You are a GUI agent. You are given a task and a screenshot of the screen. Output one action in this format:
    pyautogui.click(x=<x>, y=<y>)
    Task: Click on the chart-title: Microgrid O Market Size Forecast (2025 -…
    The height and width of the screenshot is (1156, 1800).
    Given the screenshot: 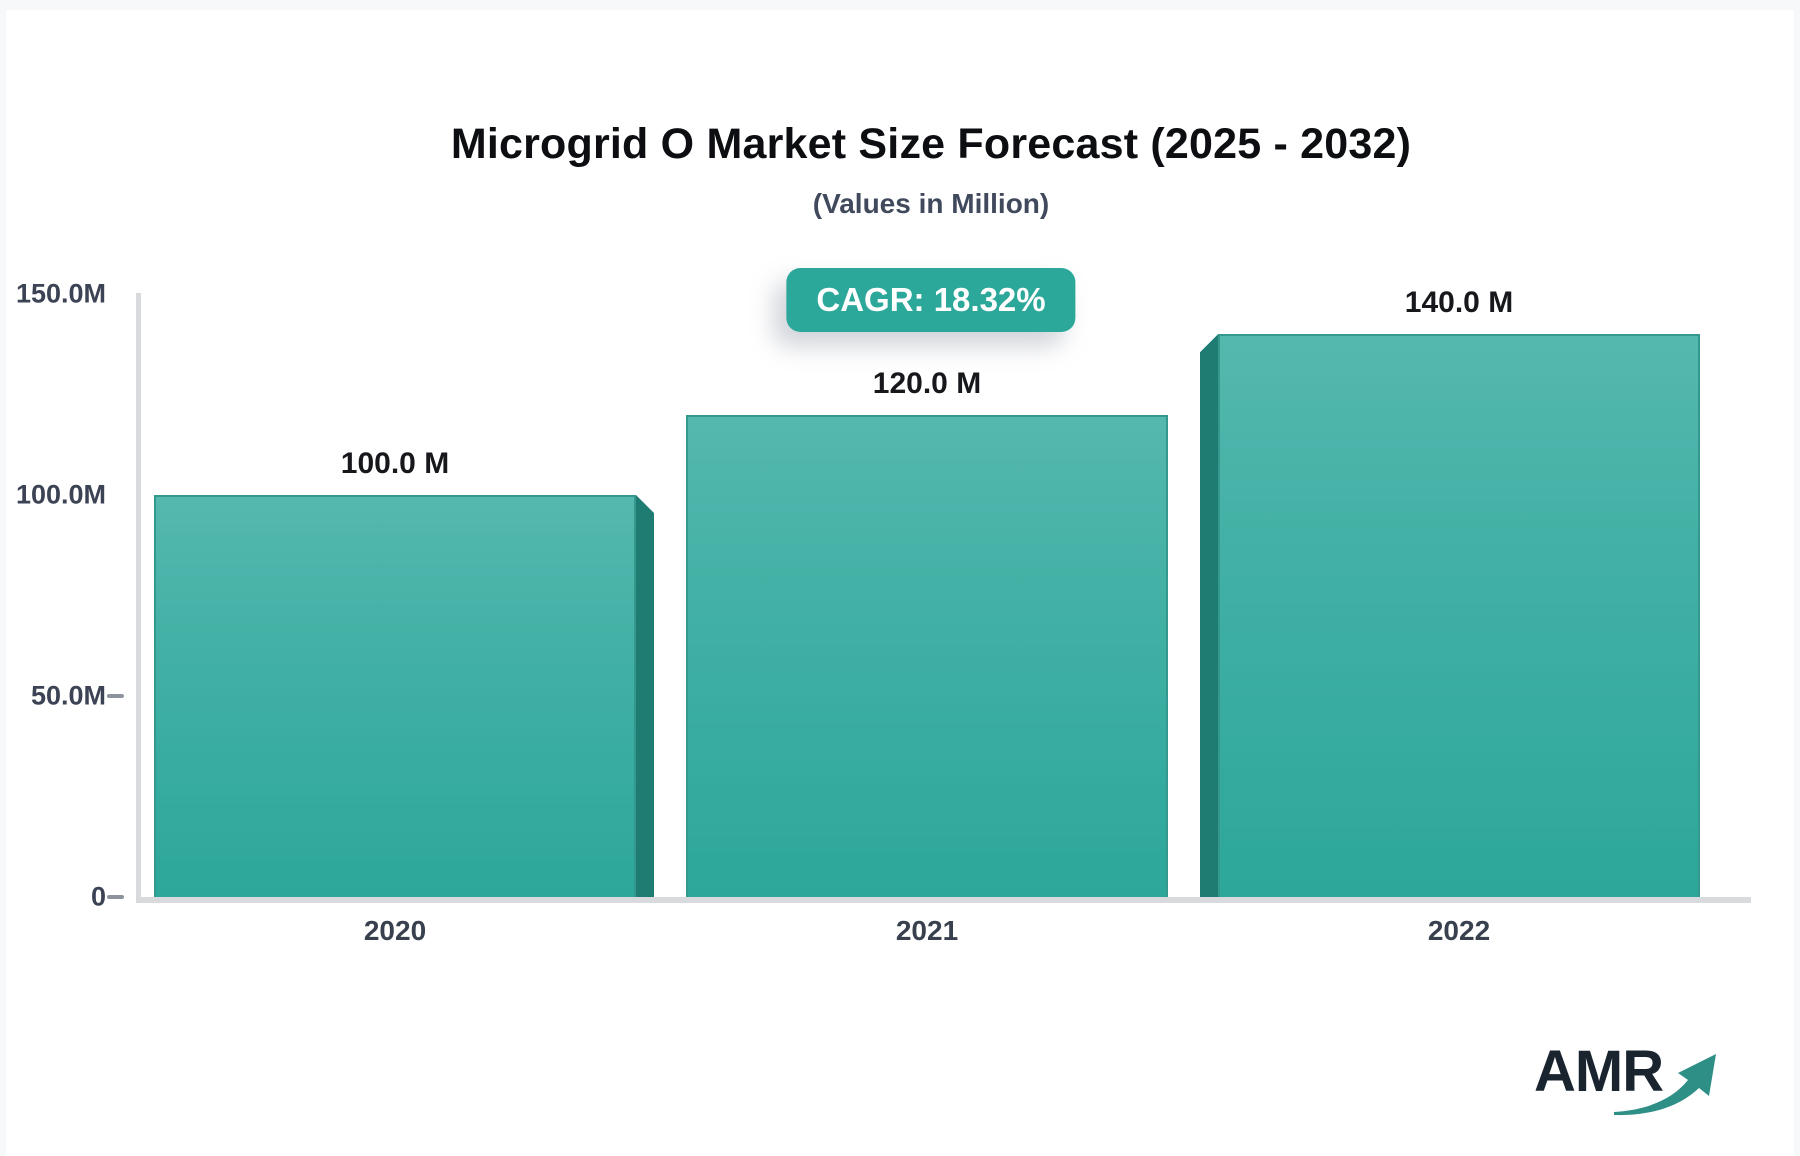 What is the action you would take?
    pyautogui.click(x=931, y=144)
    